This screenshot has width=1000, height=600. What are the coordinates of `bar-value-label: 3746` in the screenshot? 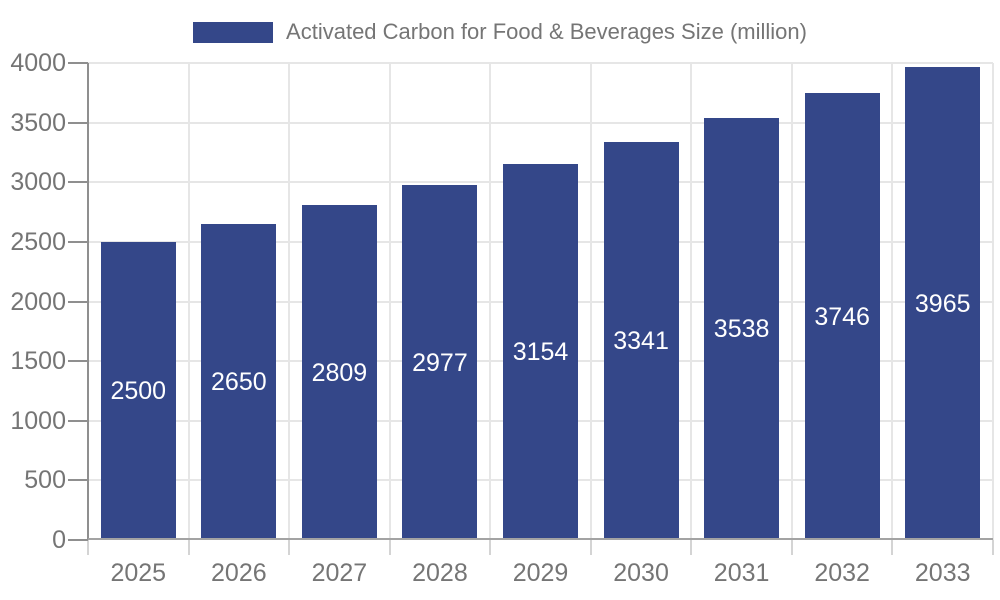 It's located at (842, 316).